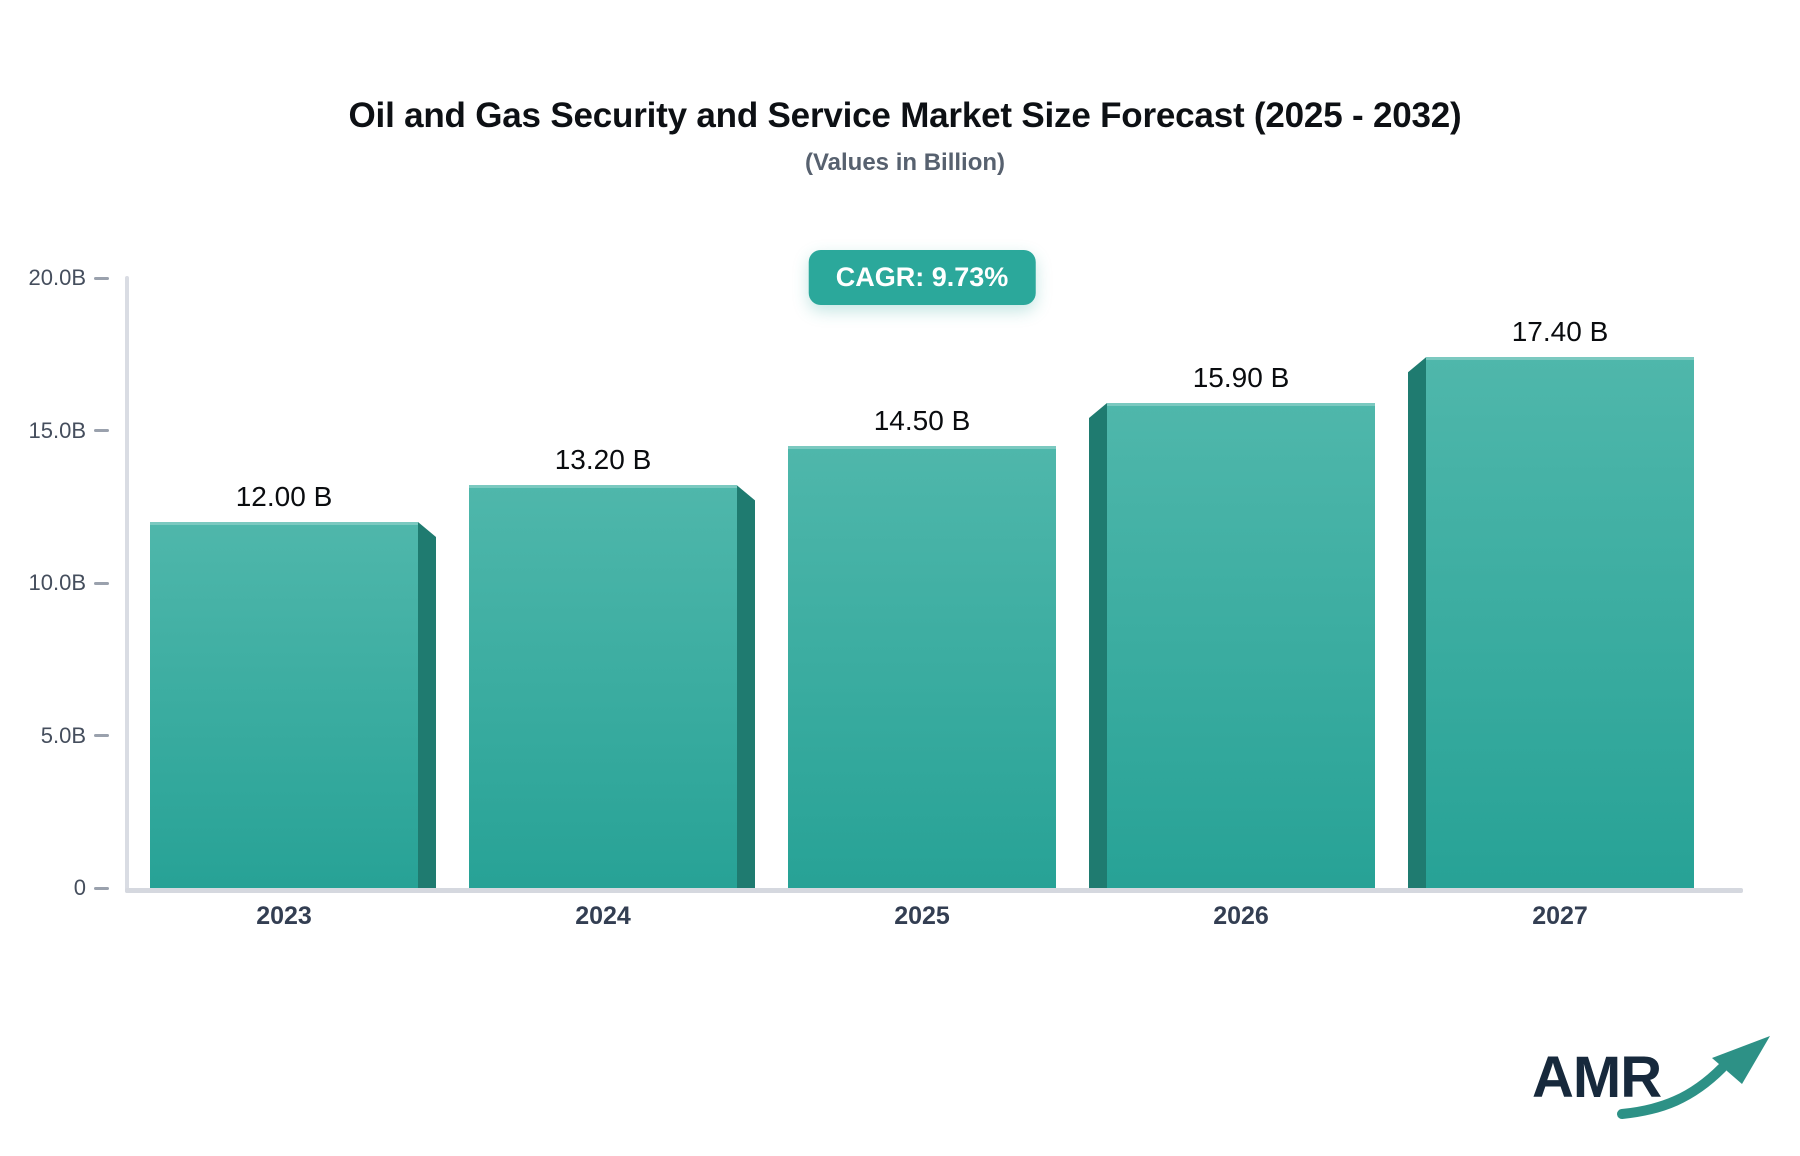 This screenshot has height=1156, width=1800. I want to click on bar-2023-side, so click(427, 705).